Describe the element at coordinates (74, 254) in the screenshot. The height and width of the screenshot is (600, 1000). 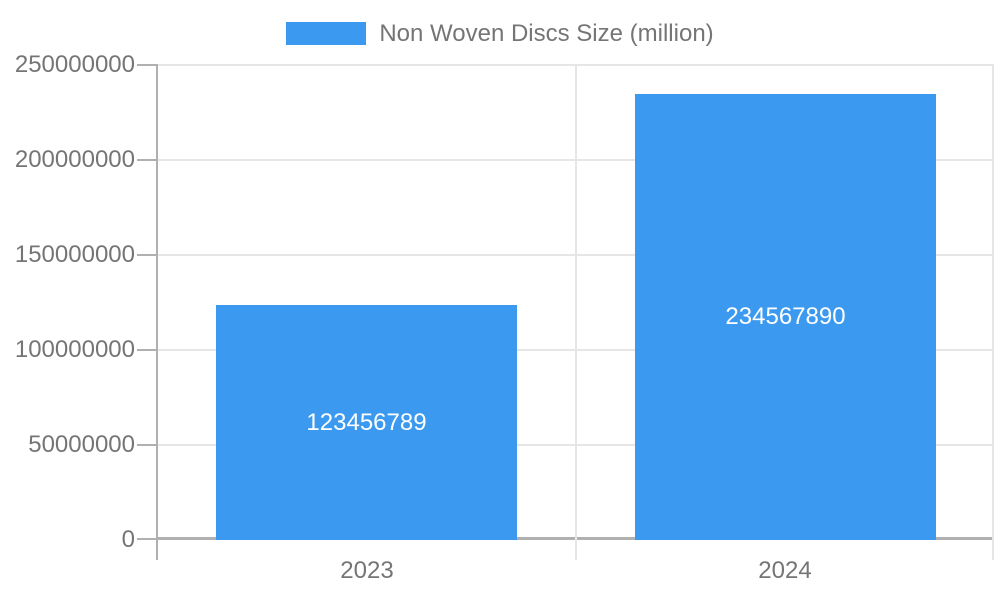
I see `y-axis-tick-label: 150000000` at that location.